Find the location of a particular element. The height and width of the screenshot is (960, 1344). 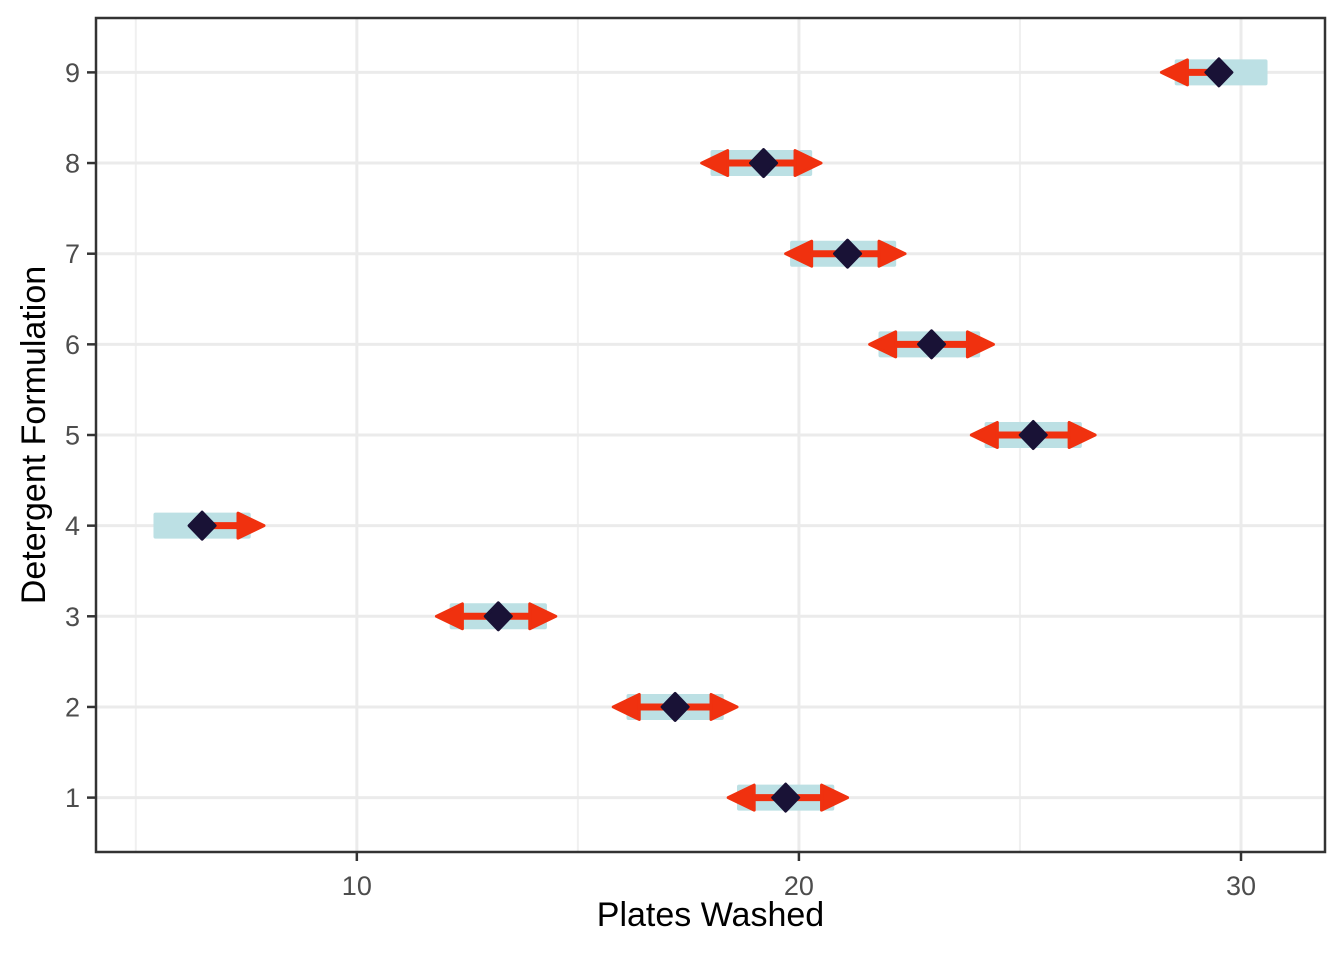

y-tick-label: 9 is located at coordinates (72, 73).